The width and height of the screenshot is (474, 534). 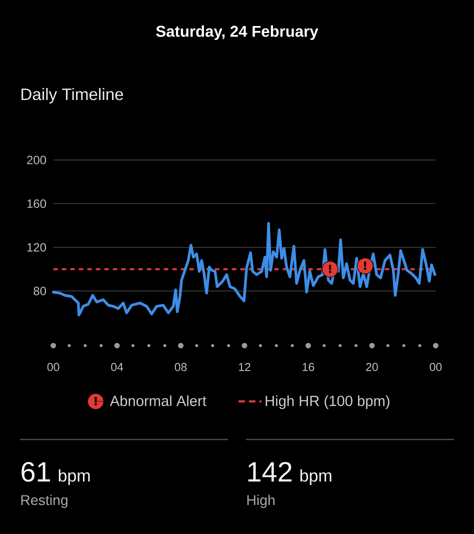 What do you see at coordinates (44, 501) in the screenshot?
I see `text: Resting` at bounding box center [44, 501].